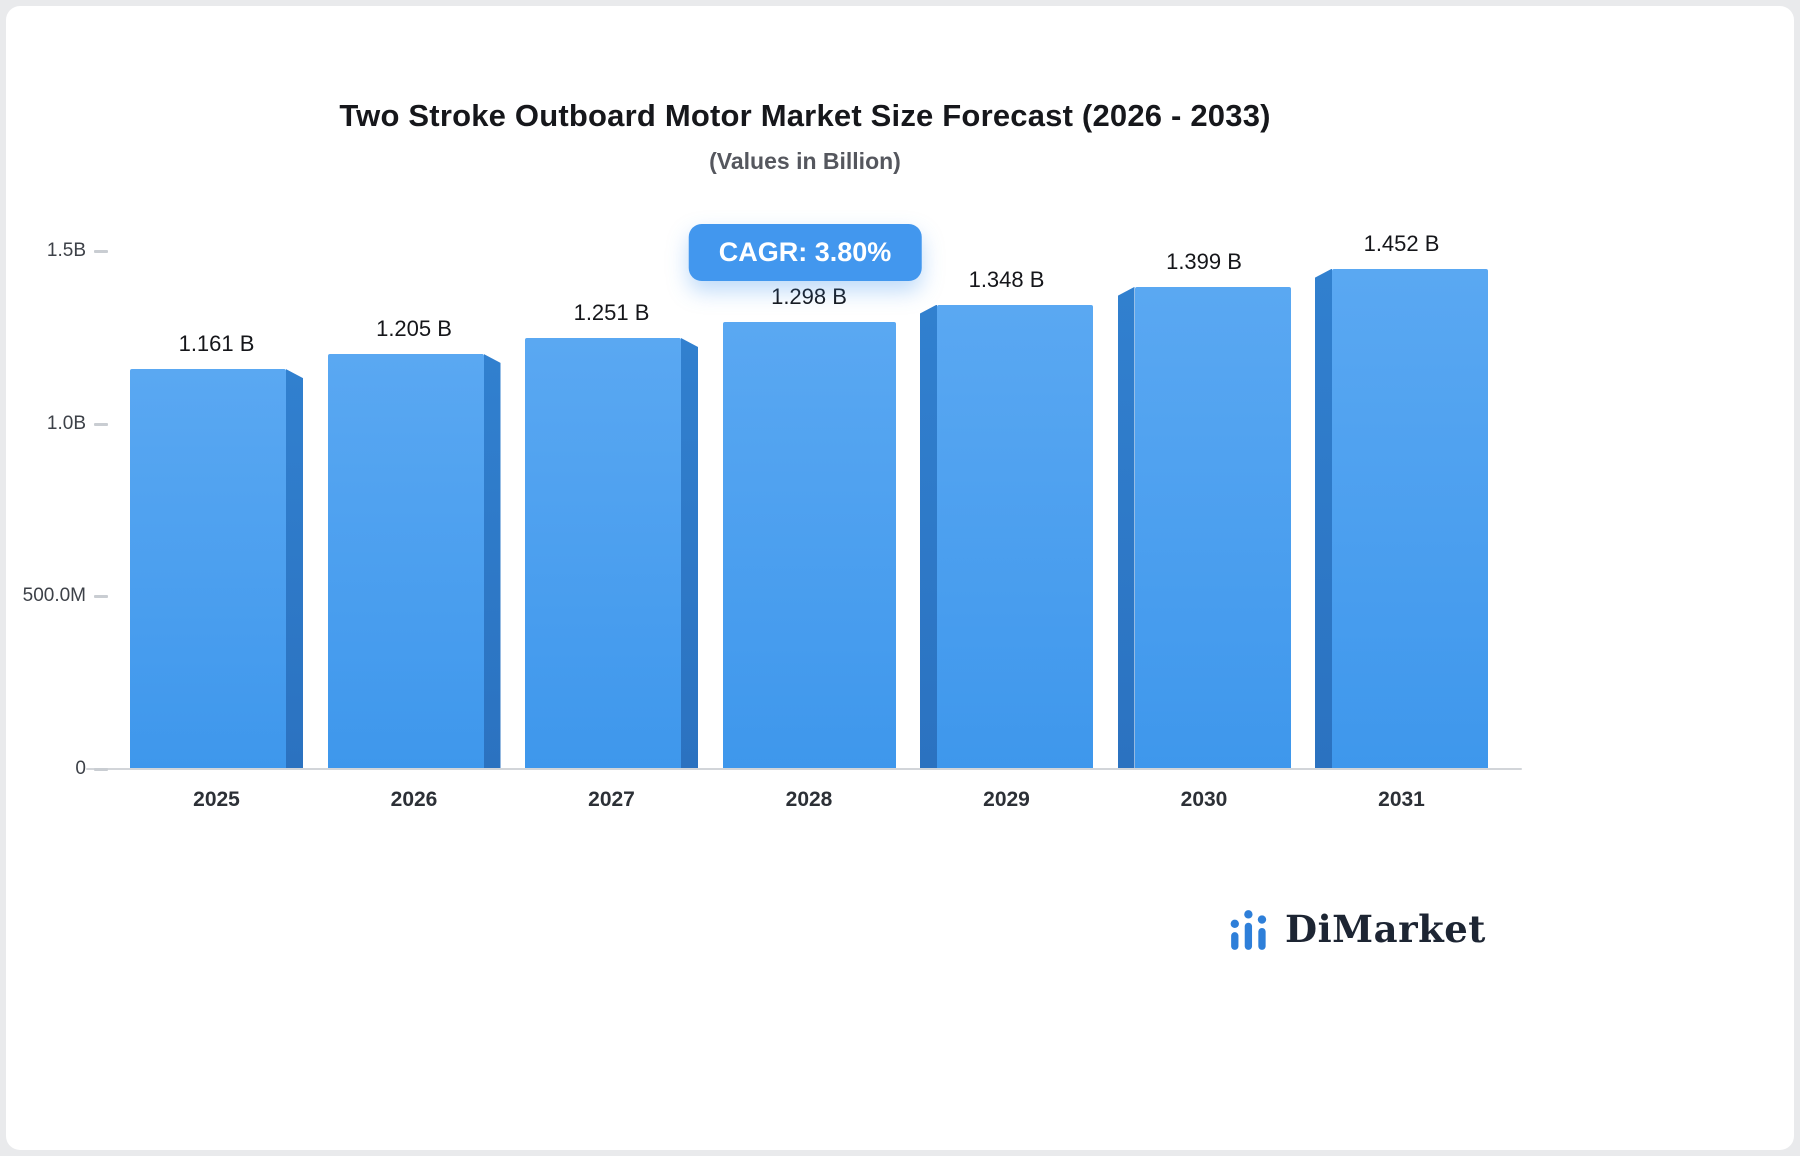 This screenshot has width=1800, height=1156. I want to click on bar-group-2030: 1.399 B, so click(1204, 509).